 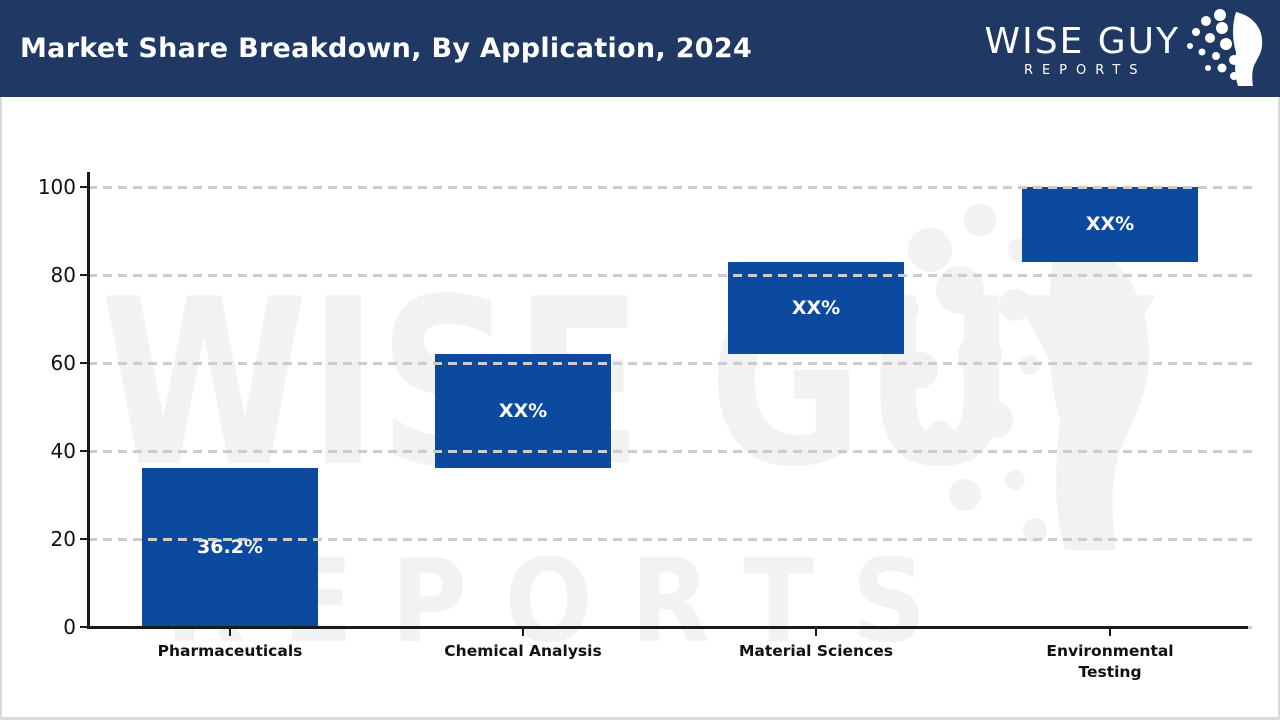 I want to click on y-tick-label-0: 0, so click(x=69, y=627).